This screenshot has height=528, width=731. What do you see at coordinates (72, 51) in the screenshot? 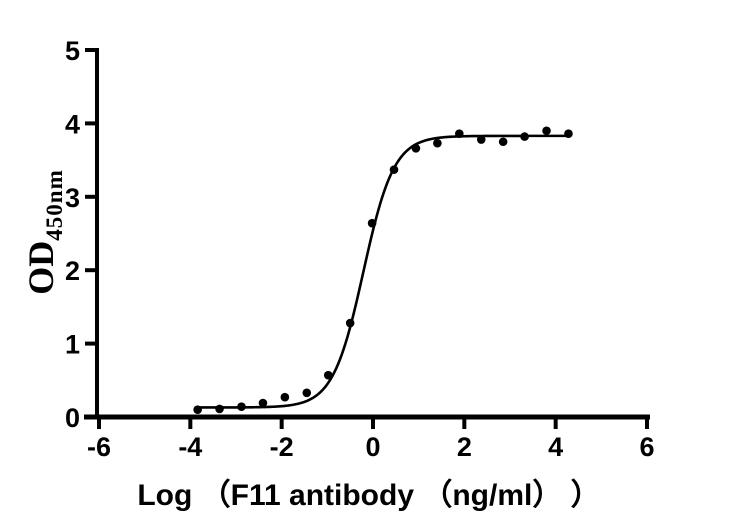
I see `y-tick-label: 5` at bounding box center [72, 51].